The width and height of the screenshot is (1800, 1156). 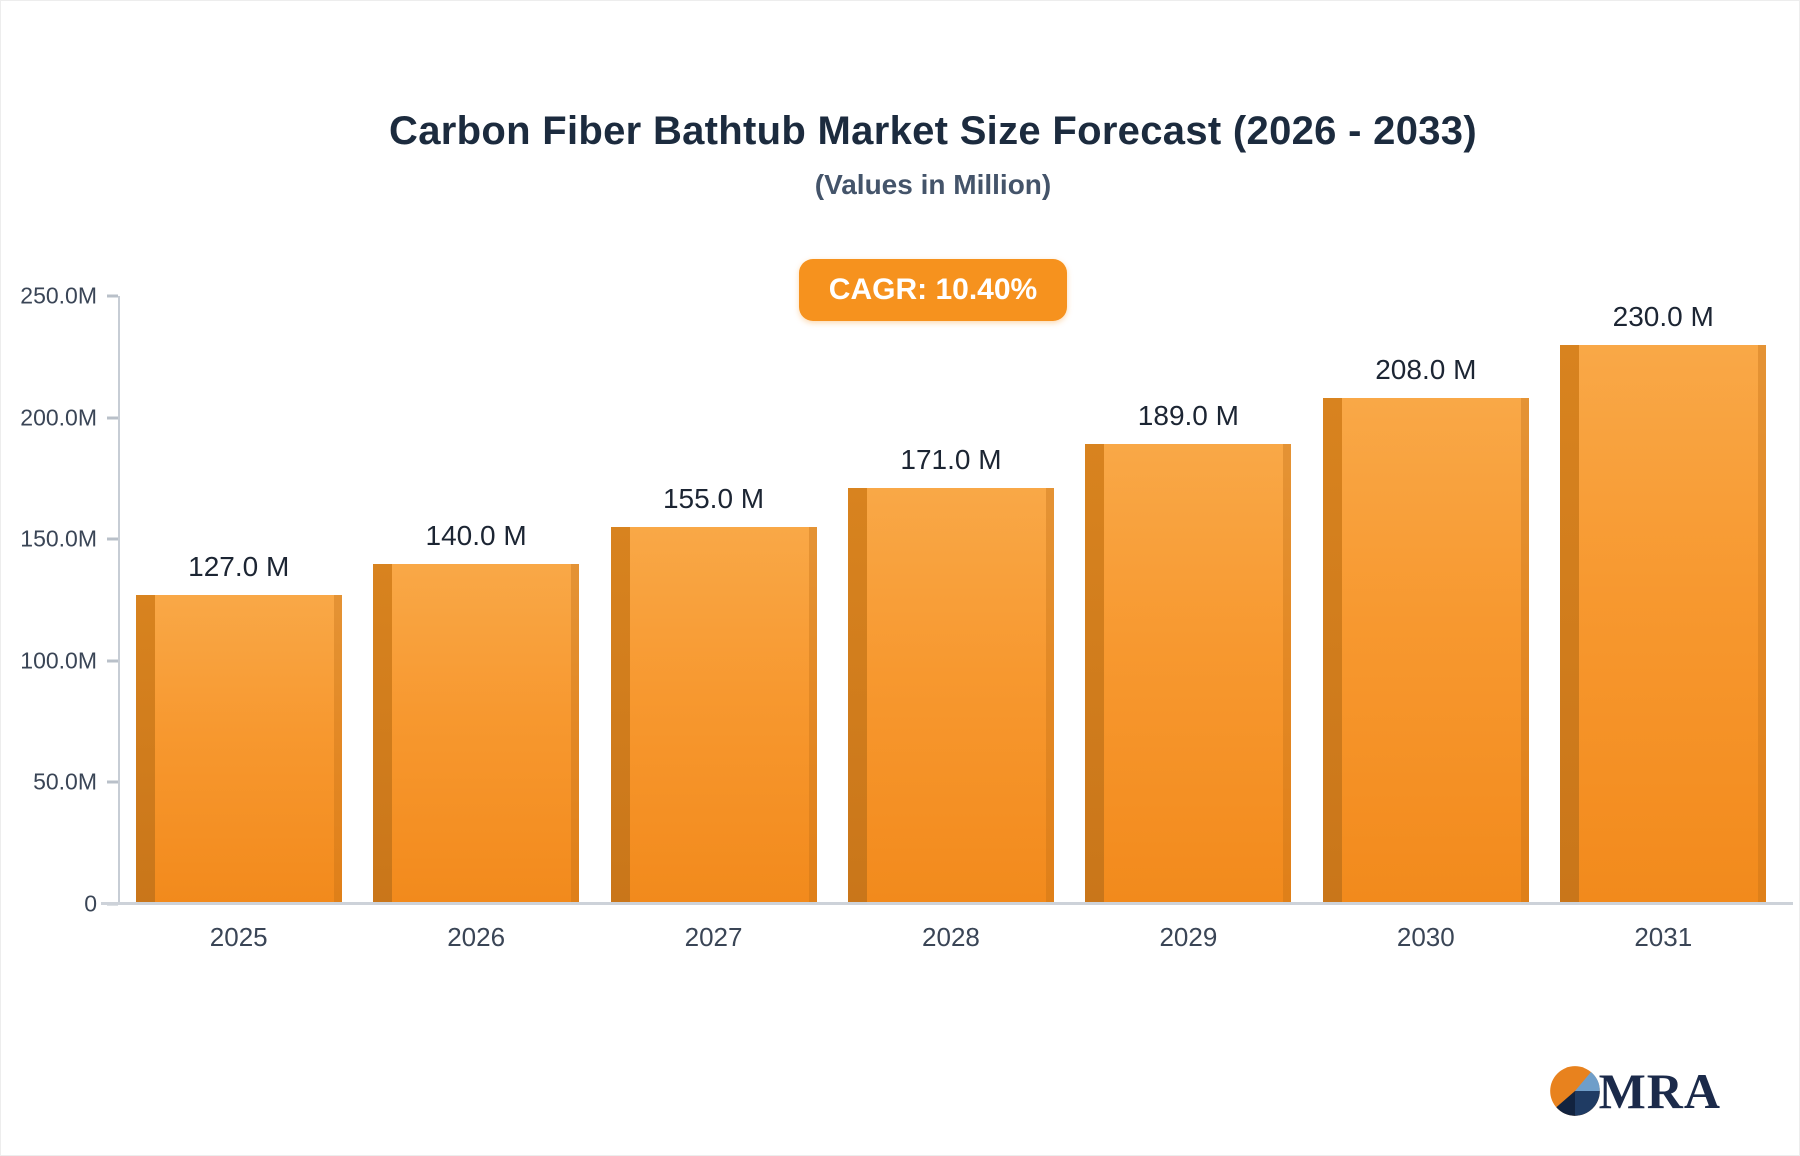 I want to click on bar-group: 208.0 M 2030, so click(x=1425, y=624).